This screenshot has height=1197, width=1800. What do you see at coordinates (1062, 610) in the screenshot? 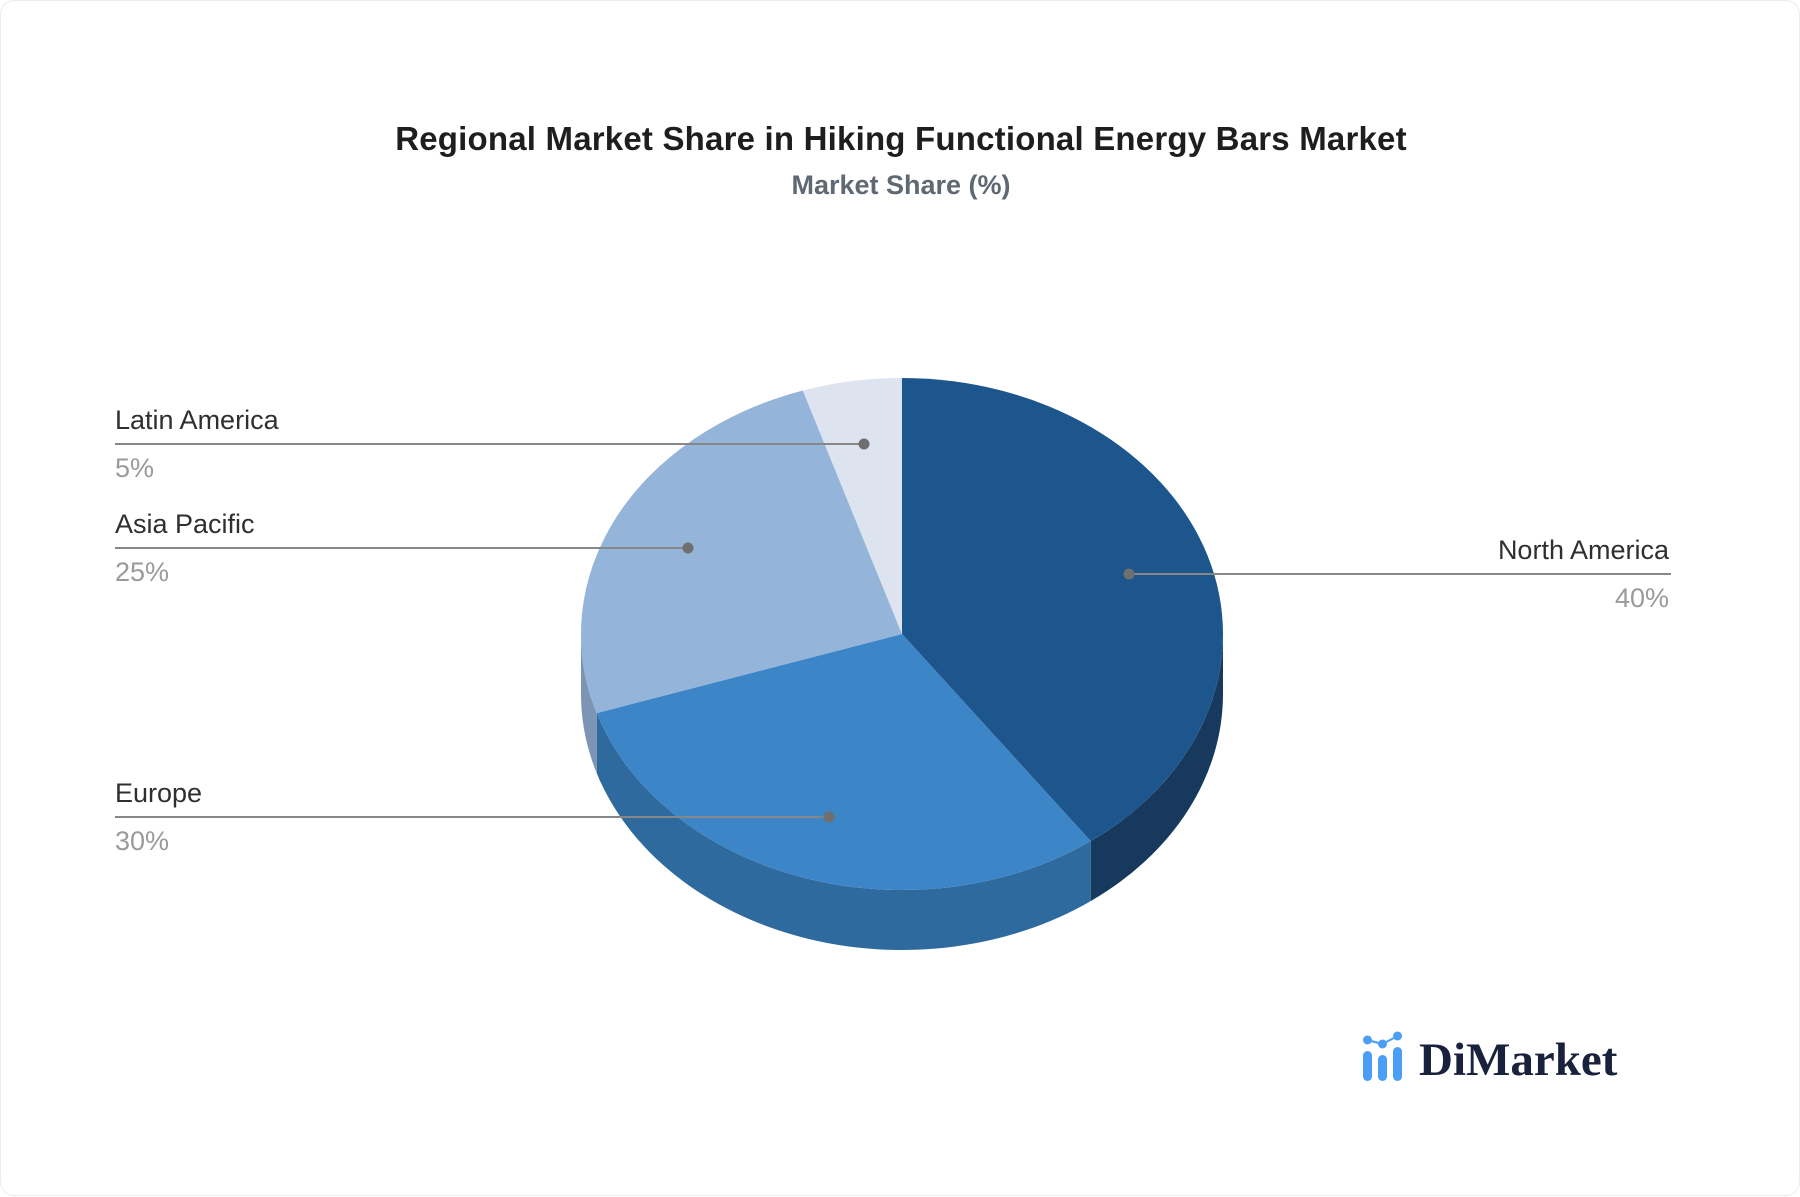
I see `pie-slice-north-america` at bounding box center [1062, 610].